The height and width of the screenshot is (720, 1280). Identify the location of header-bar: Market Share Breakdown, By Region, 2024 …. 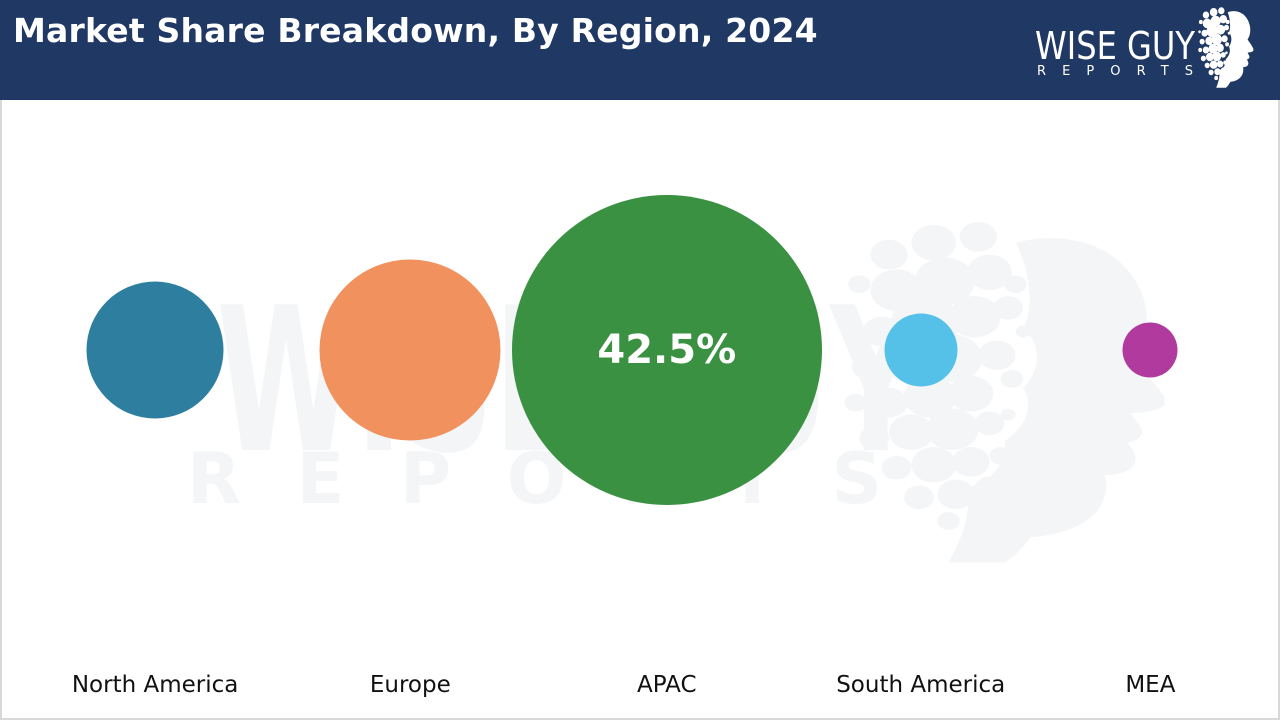
(640, 50).